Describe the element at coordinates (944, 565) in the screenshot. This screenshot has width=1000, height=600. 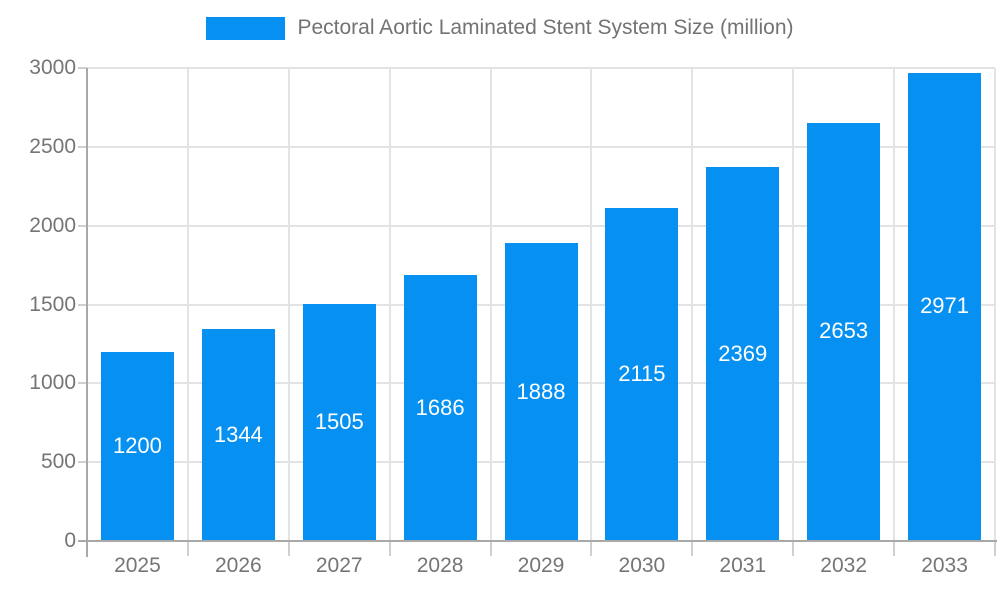
I see `x-axis-label: 2033` at that location.